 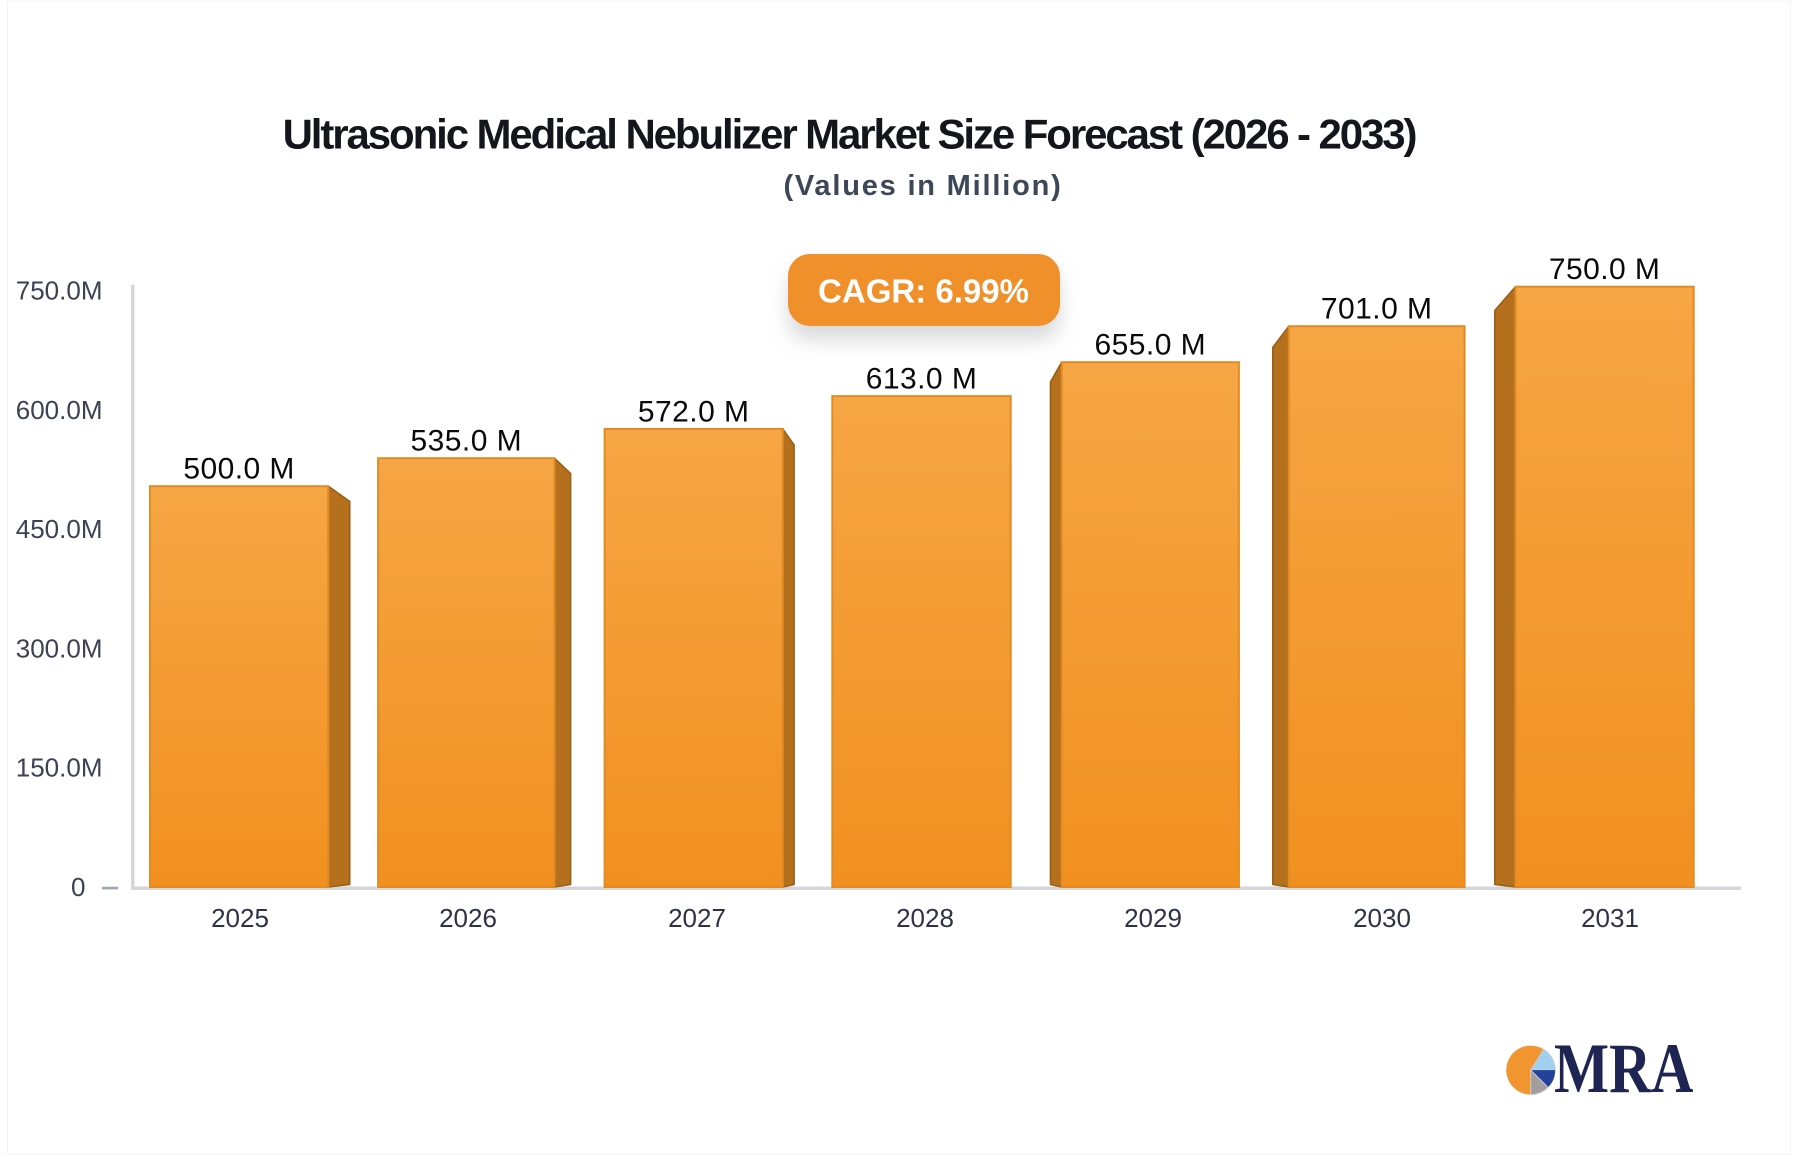 What do you see at coordinates (78, 887) in the screenshot?
I see `svg-text: 0` at bounding box center [78, 887].